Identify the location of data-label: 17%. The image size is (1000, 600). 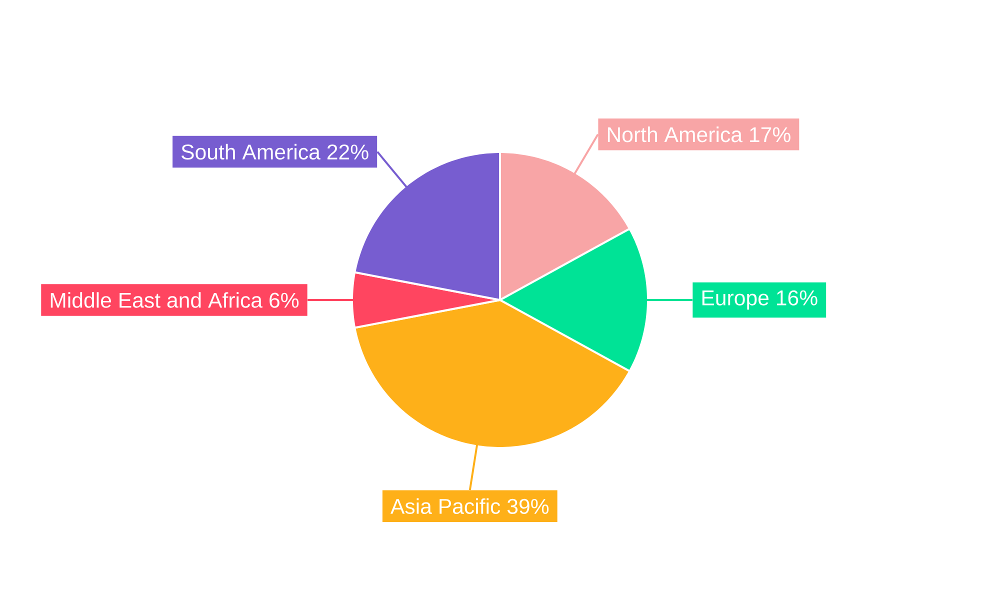
(770, 134).